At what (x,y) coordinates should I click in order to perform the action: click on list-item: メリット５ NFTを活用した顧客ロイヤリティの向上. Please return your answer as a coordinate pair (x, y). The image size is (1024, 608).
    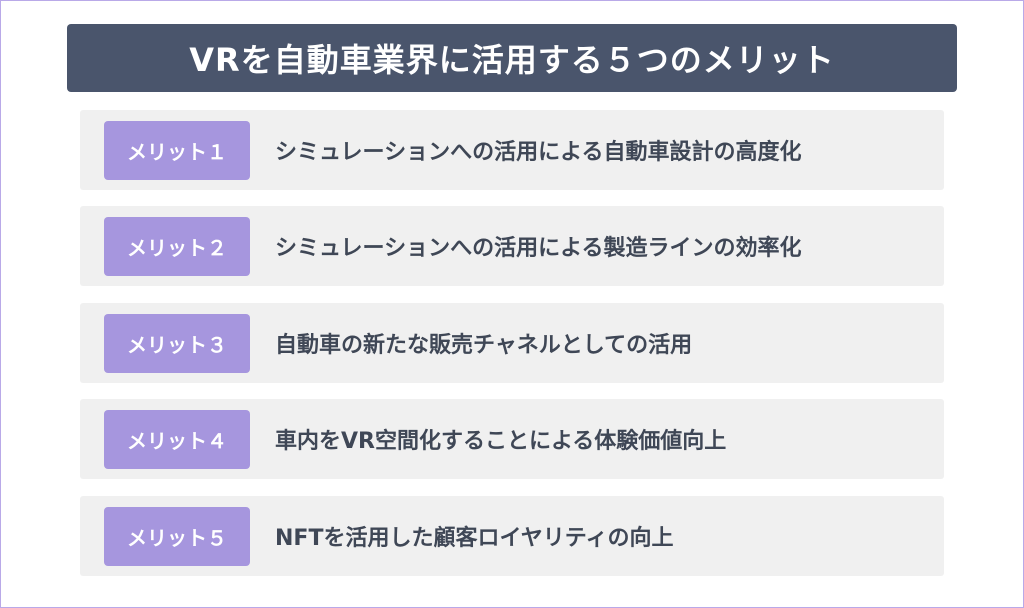
    Looking at the image, I should click on (512, 536).